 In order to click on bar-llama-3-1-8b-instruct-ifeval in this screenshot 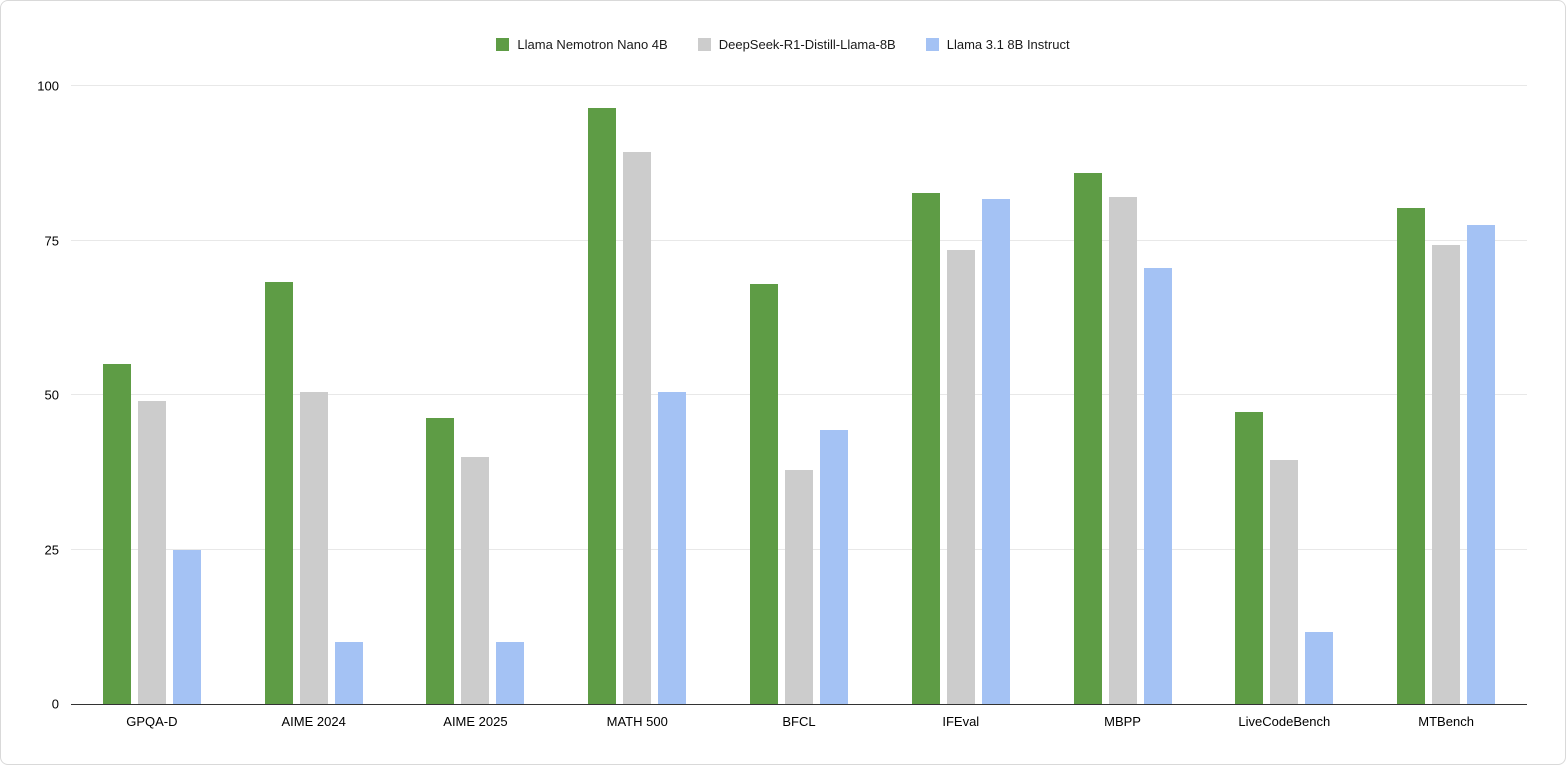, I will do `click(995, 451)`.